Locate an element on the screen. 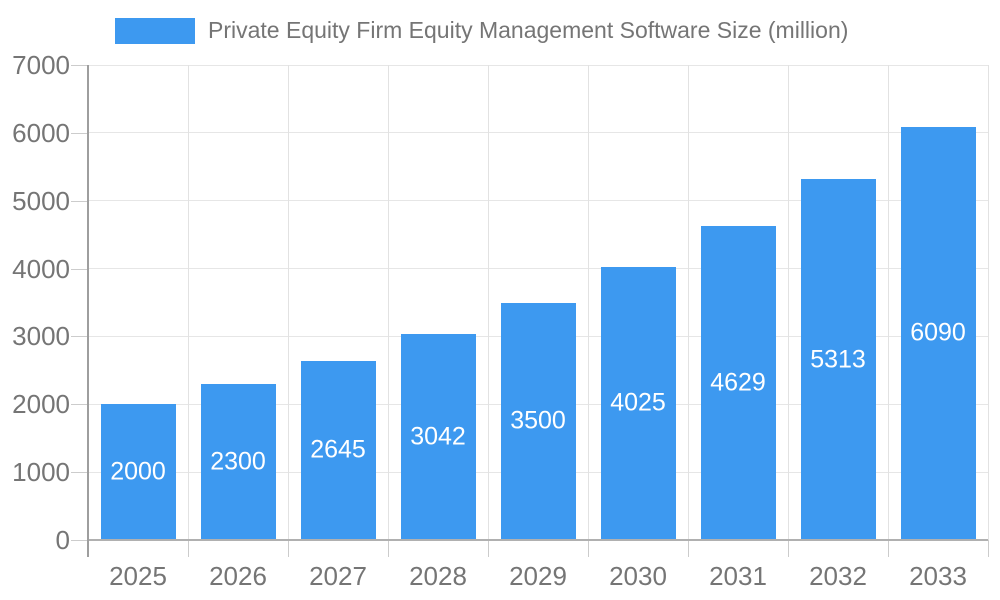 The width and height of the screenshot is (1000, 600). x-axis-tick-label: 2027 is located at coordinates (338, 576).